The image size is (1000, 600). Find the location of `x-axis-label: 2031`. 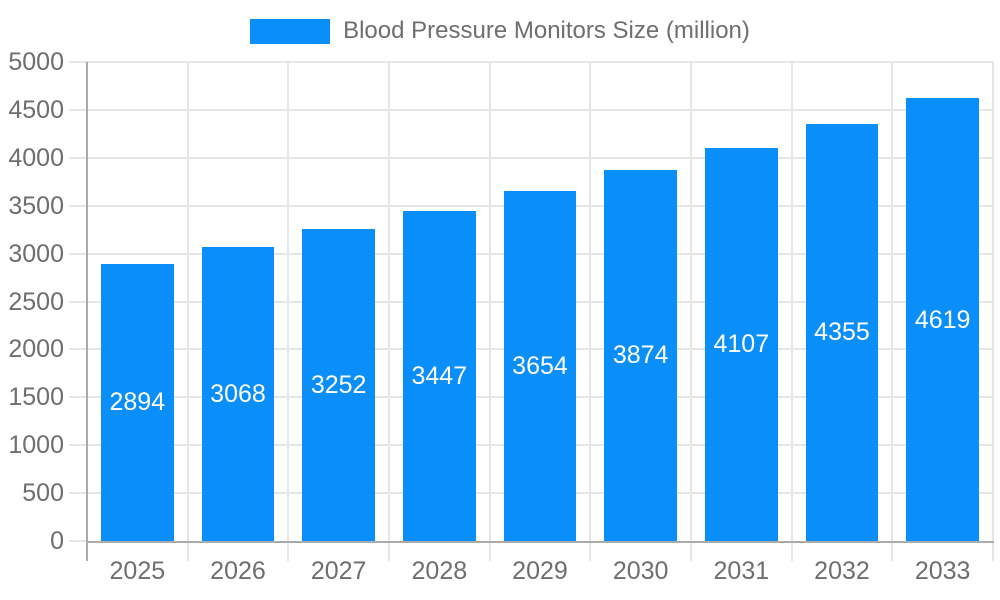

x-axis-label: 2031 is located at coordinates (741, 571).